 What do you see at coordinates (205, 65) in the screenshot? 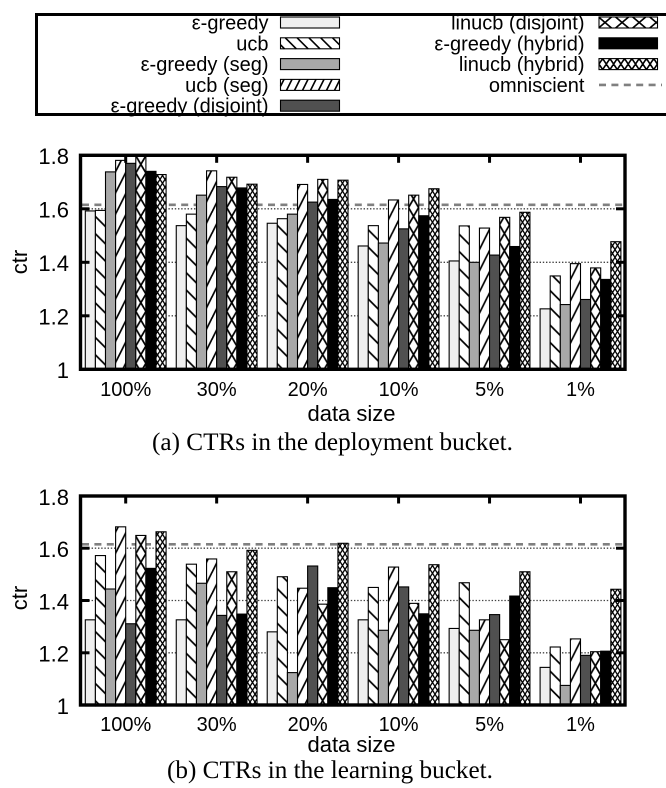
I see `svg-text: ε-greedy (seg)` at bounding box center [205, 65].